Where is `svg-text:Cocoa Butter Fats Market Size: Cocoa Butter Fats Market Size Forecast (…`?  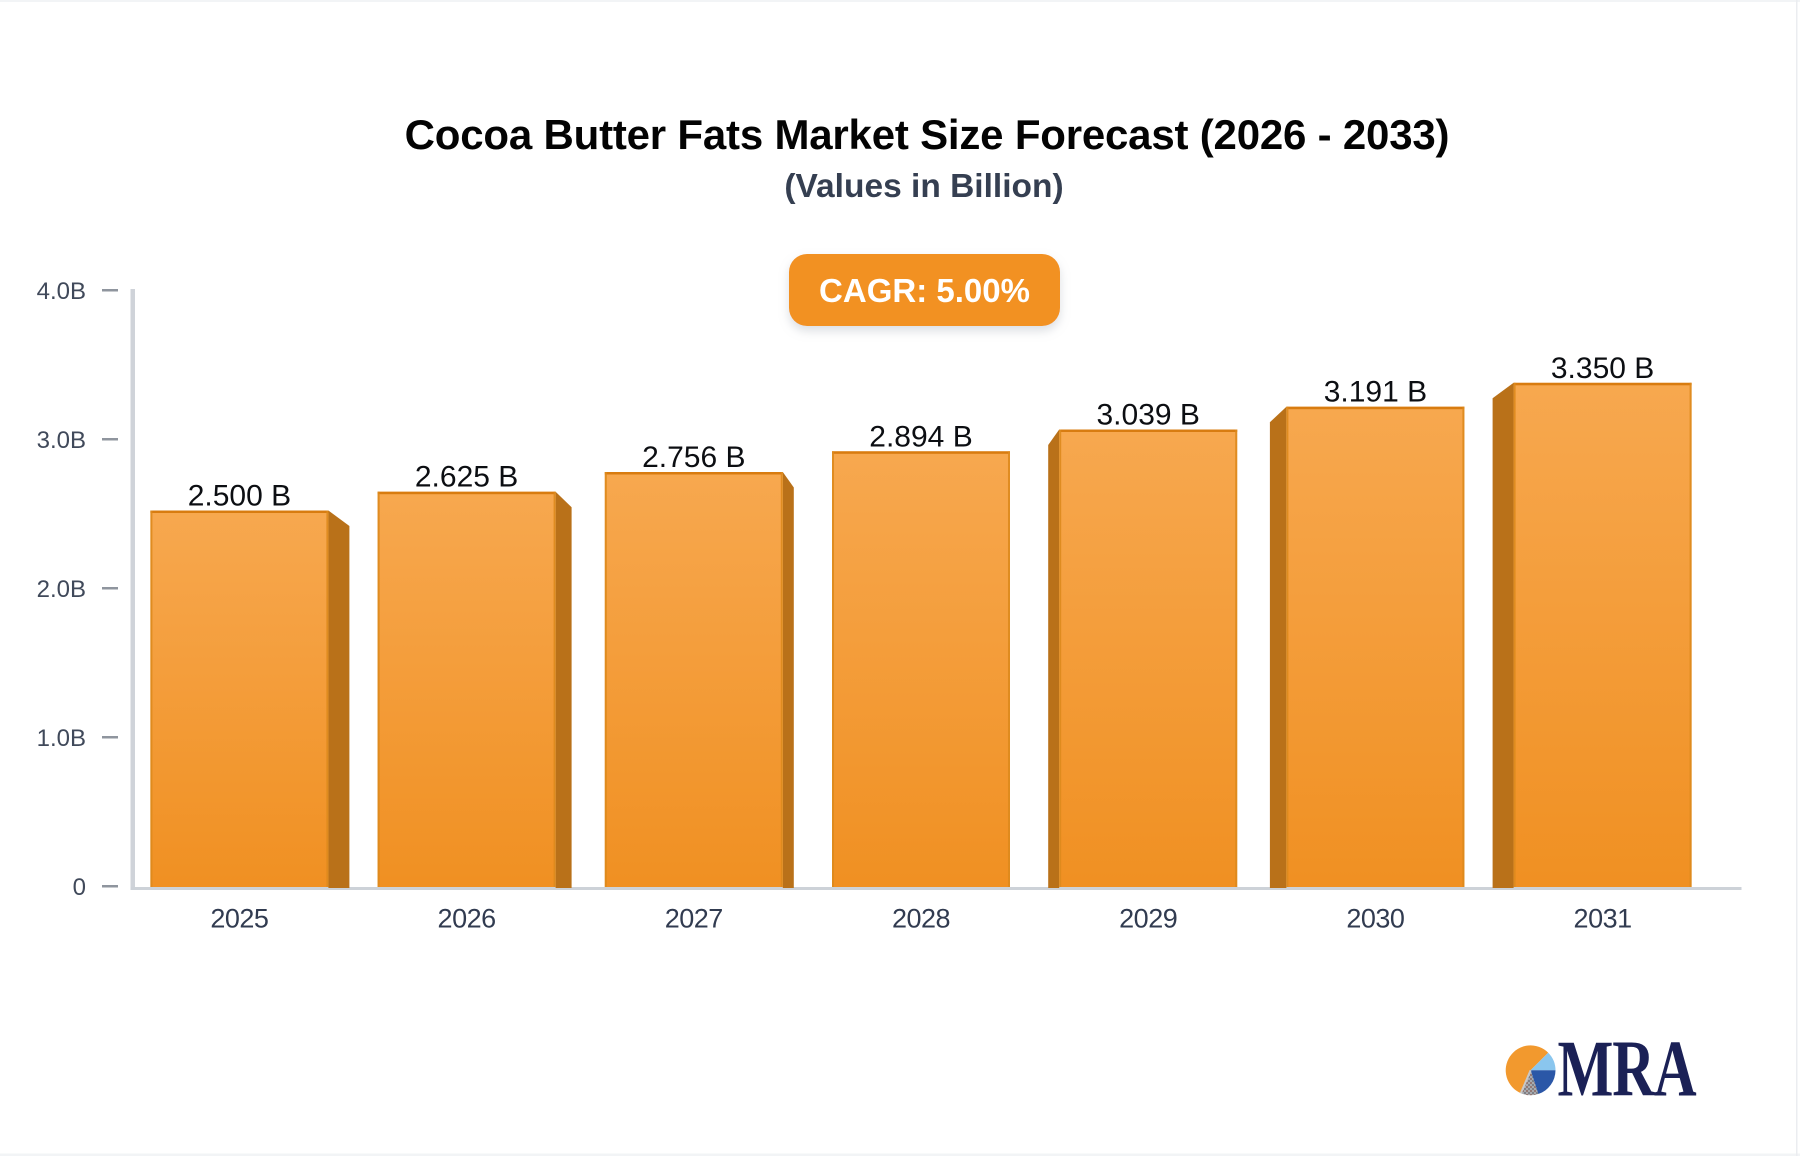 svg-text:Cocoa Butter Fats Market Size: Cocoa Butter Fats Market Size Forecast (… is located at coordinates (927, 134).